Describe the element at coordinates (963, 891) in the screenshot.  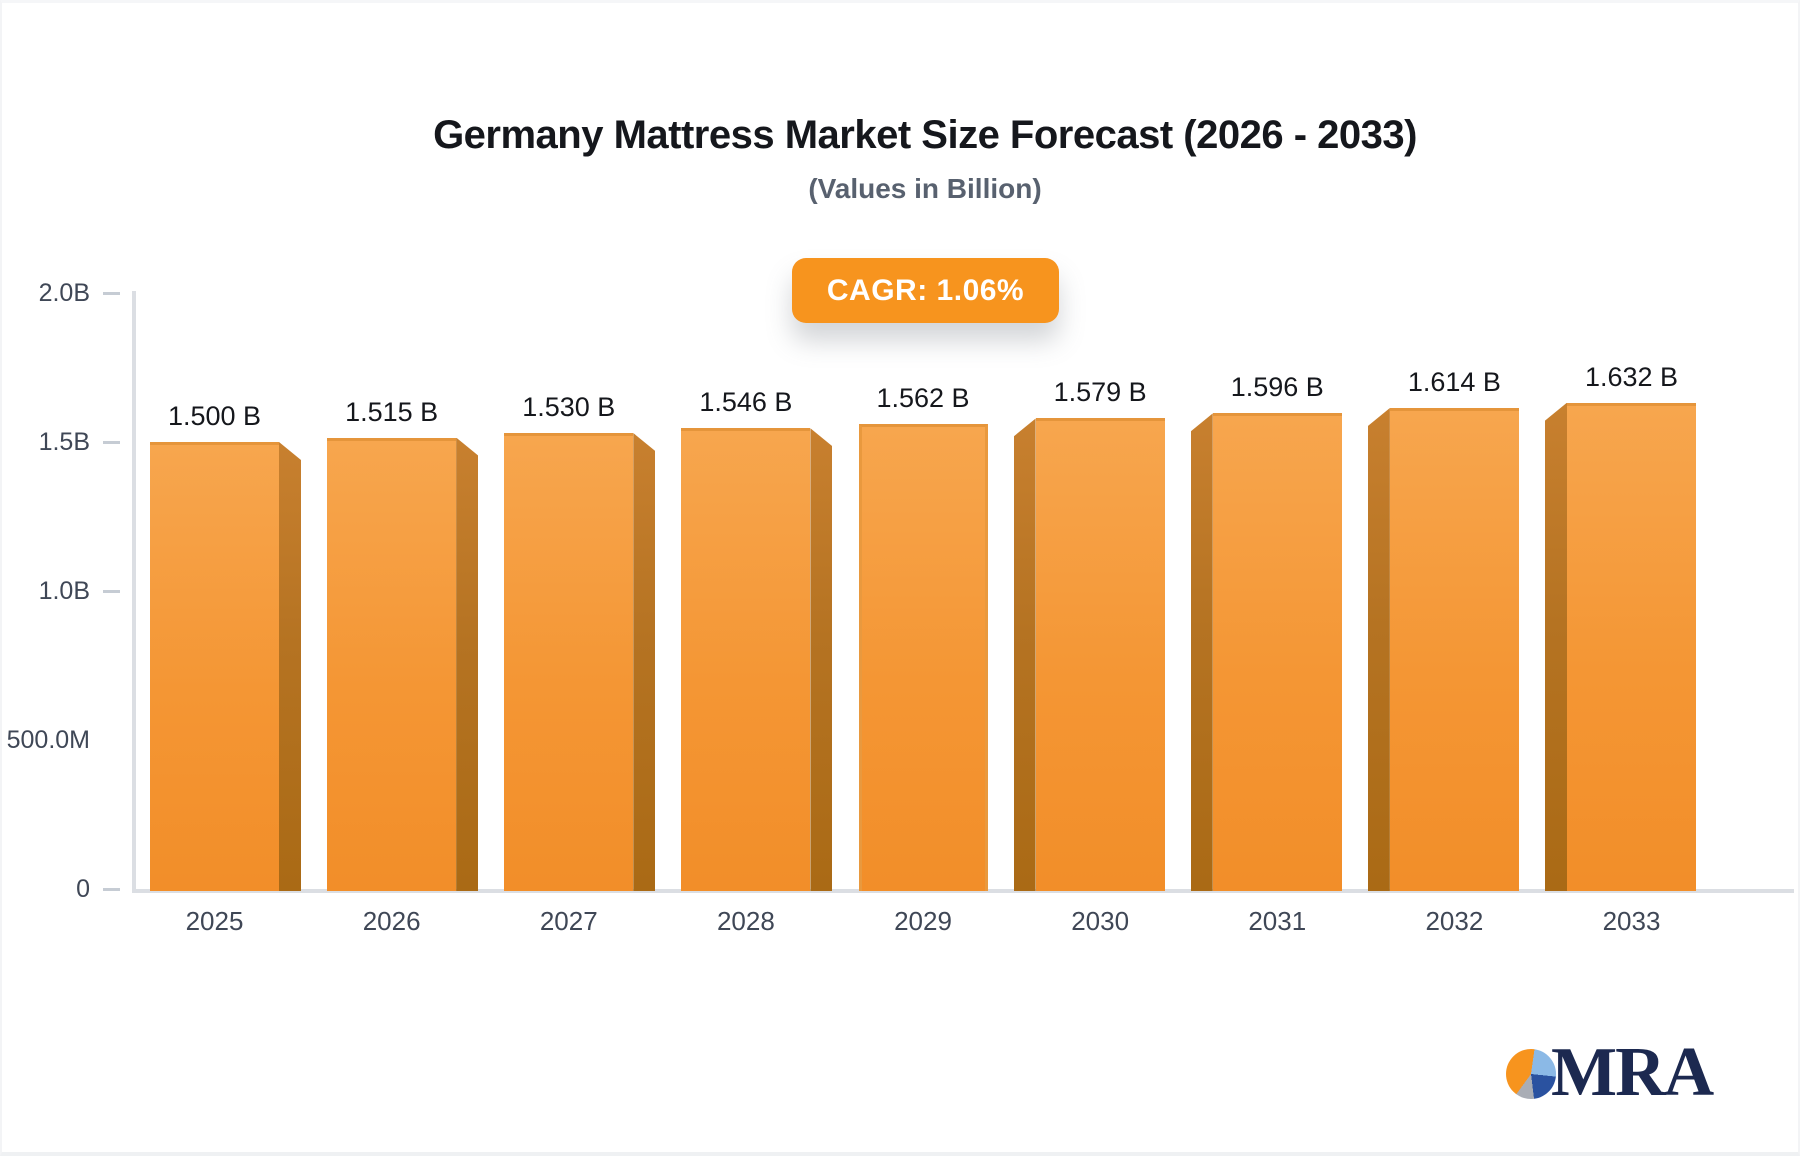
I see `x-axis-baseline` at that location.